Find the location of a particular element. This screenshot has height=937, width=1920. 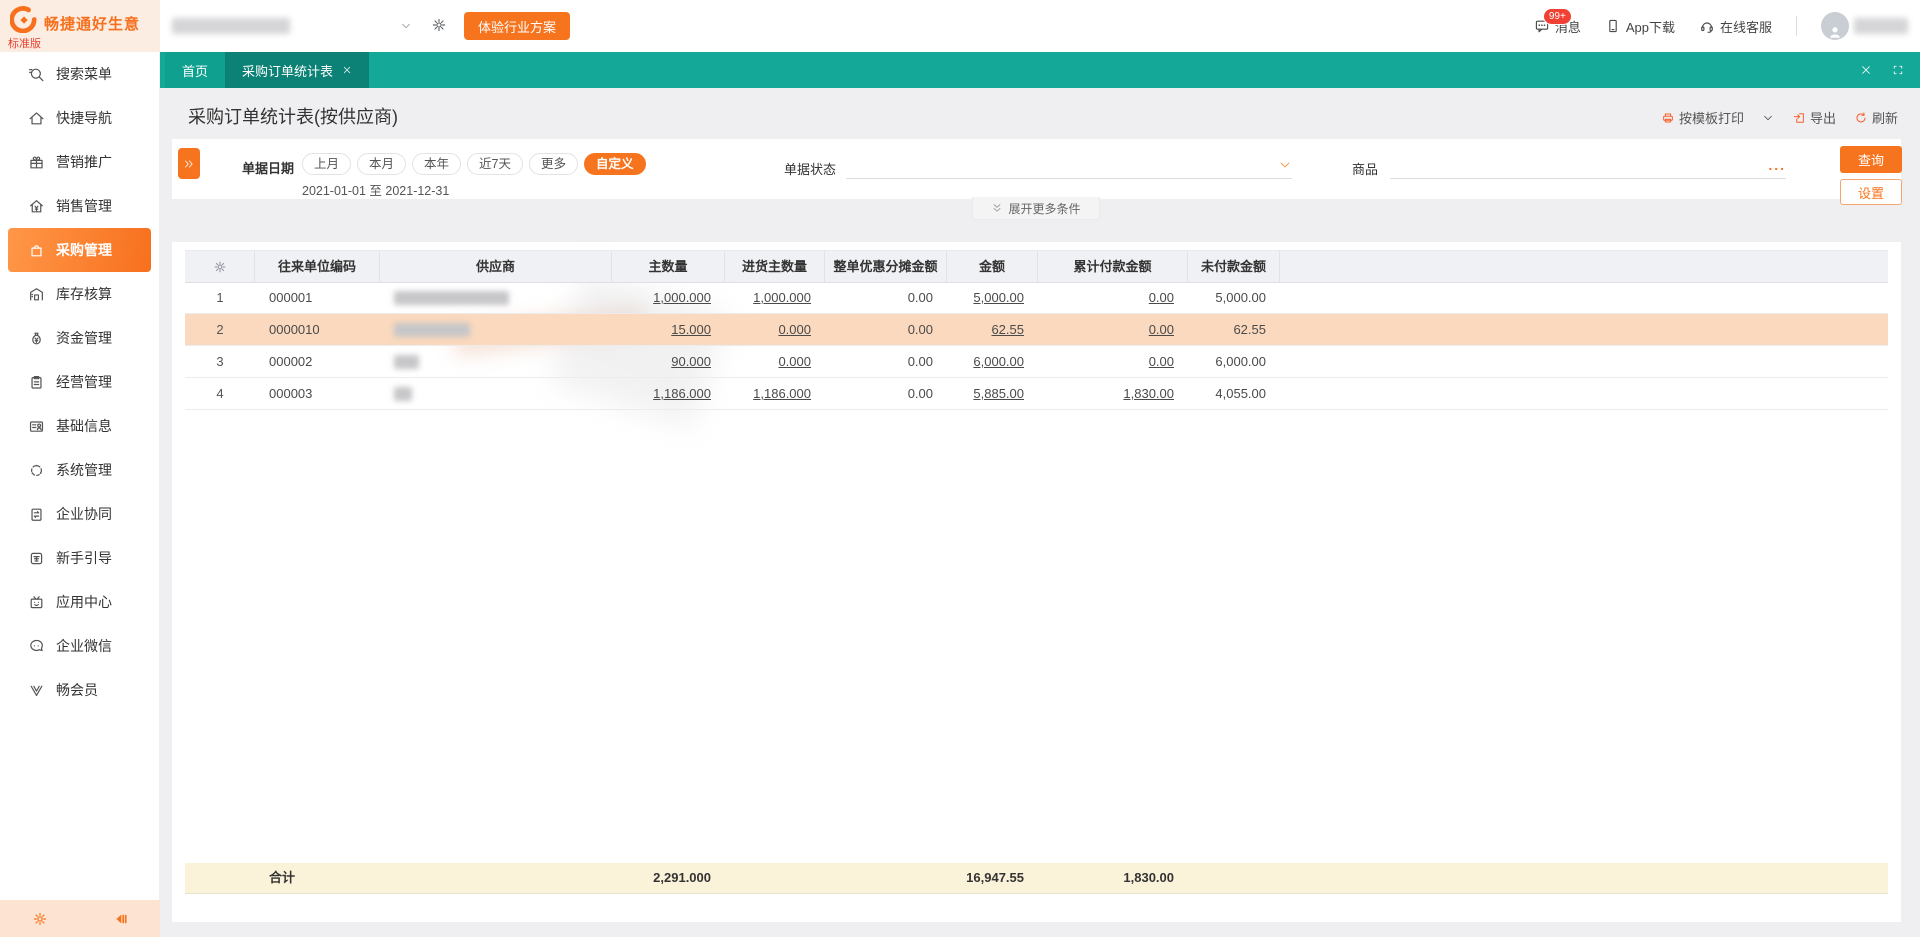

column-settings-gear-icon is located at coordinates (220, 267).